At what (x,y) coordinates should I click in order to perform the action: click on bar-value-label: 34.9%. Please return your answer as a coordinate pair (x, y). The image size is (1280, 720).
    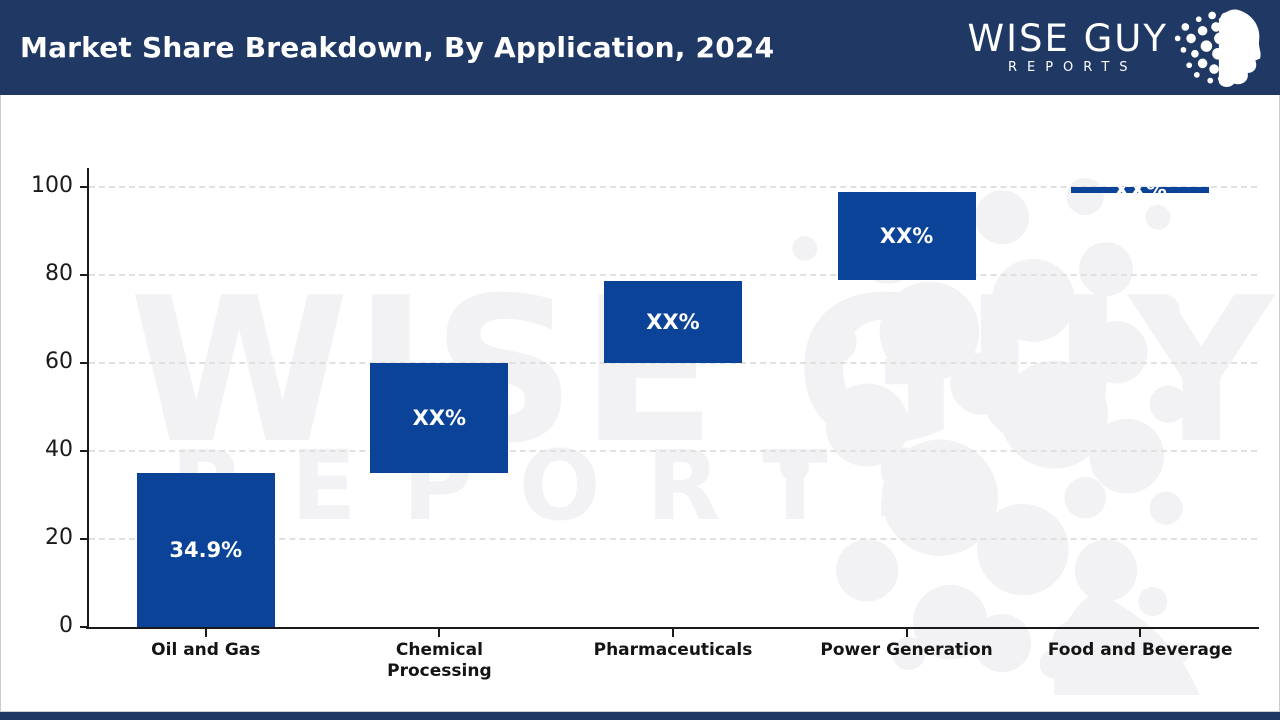
    Looking at the image, I should click on (206, 550).